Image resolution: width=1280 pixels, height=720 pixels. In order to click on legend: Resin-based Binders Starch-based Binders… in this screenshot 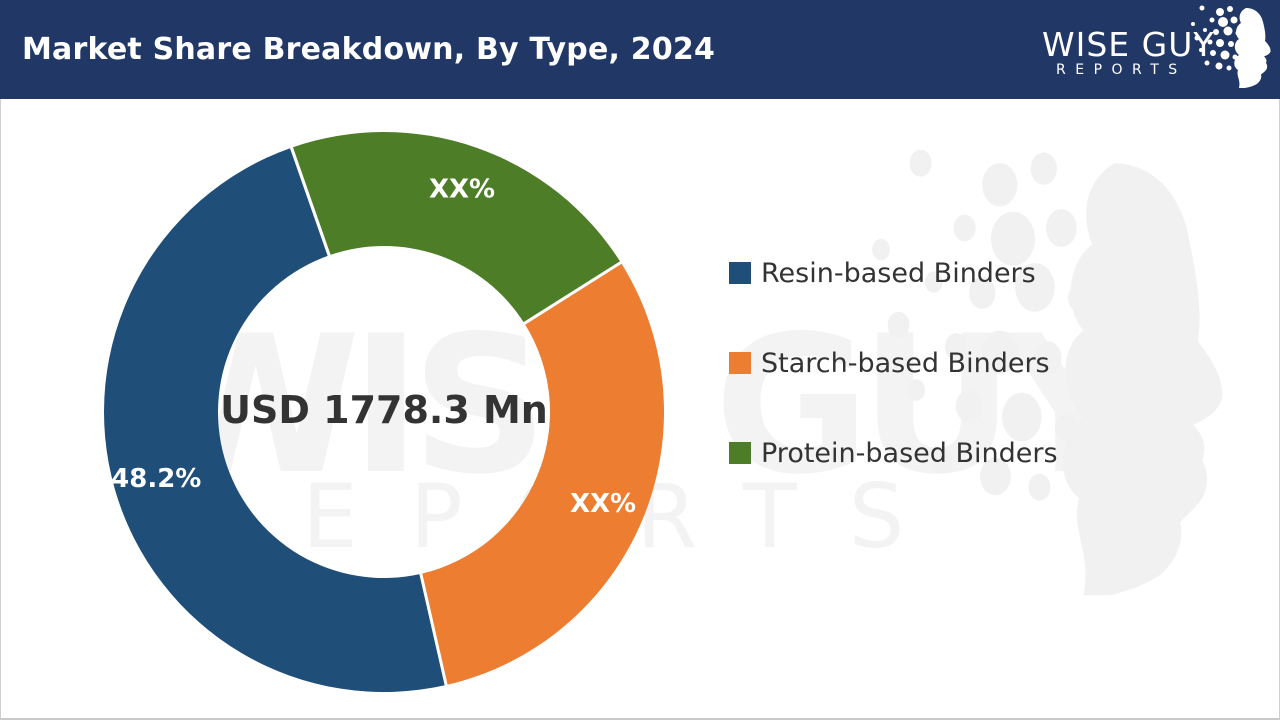, I will do `click(893, 363)`.